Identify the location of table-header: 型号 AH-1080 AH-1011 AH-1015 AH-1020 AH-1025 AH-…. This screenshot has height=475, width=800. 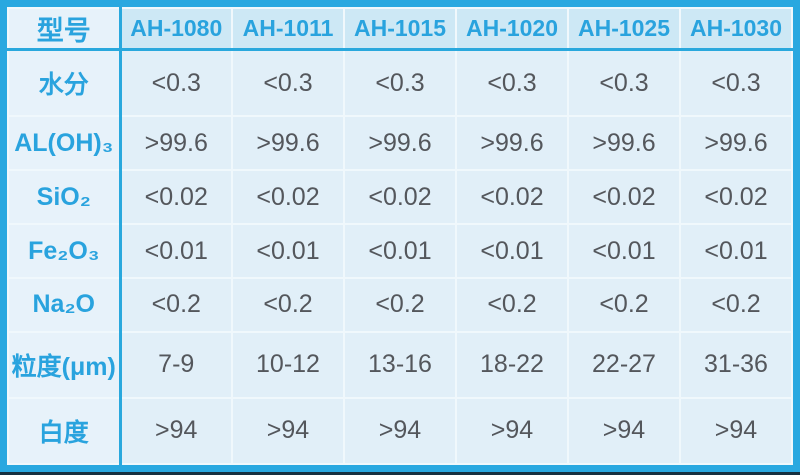
(400, 29).